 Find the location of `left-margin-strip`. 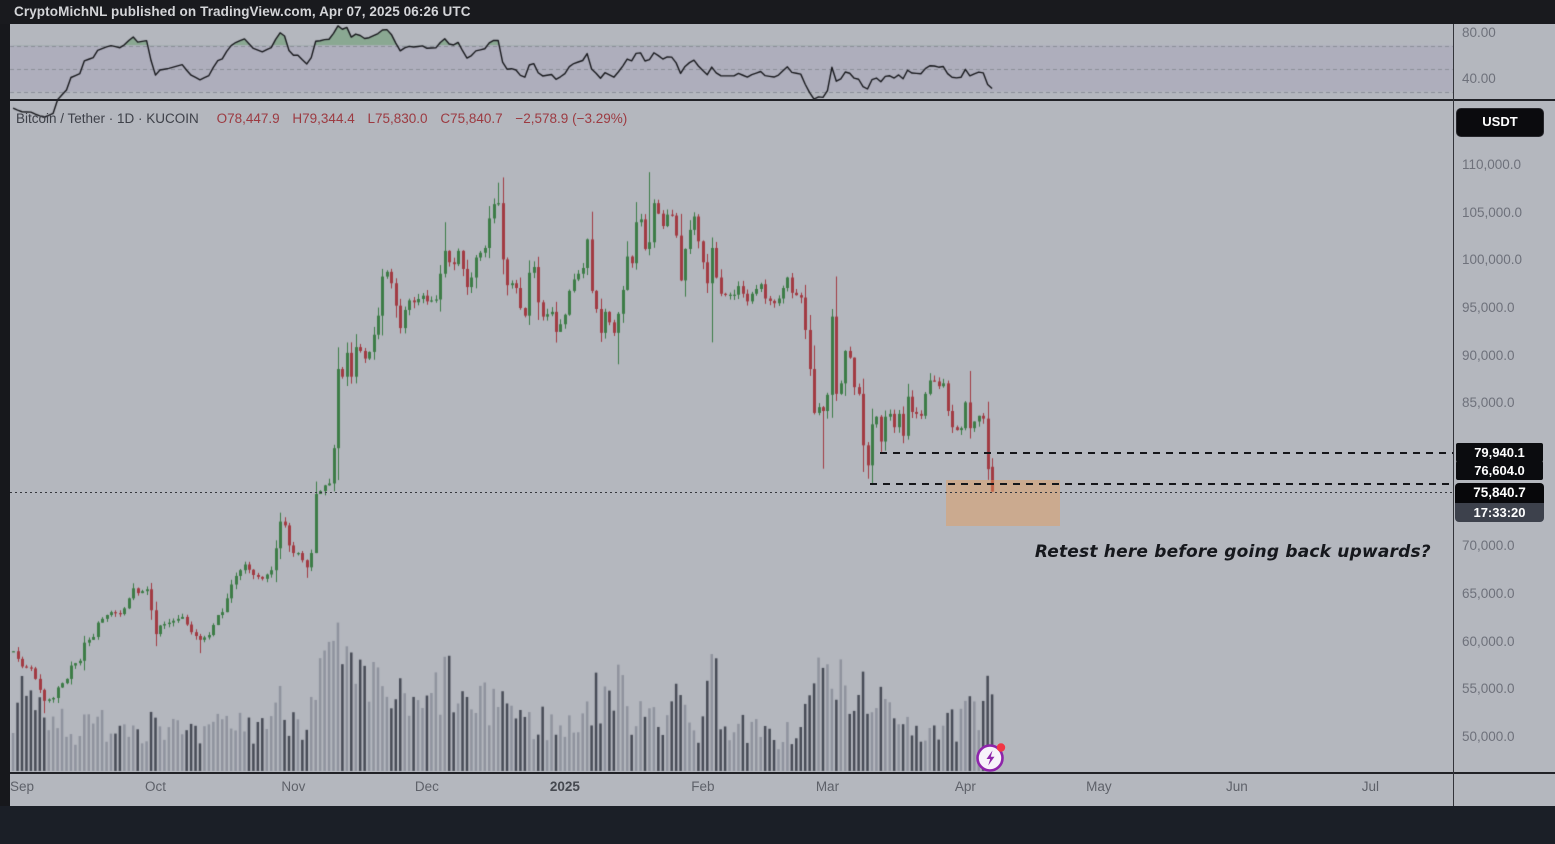

left-margin-strip is located at coordinates (5, 415).